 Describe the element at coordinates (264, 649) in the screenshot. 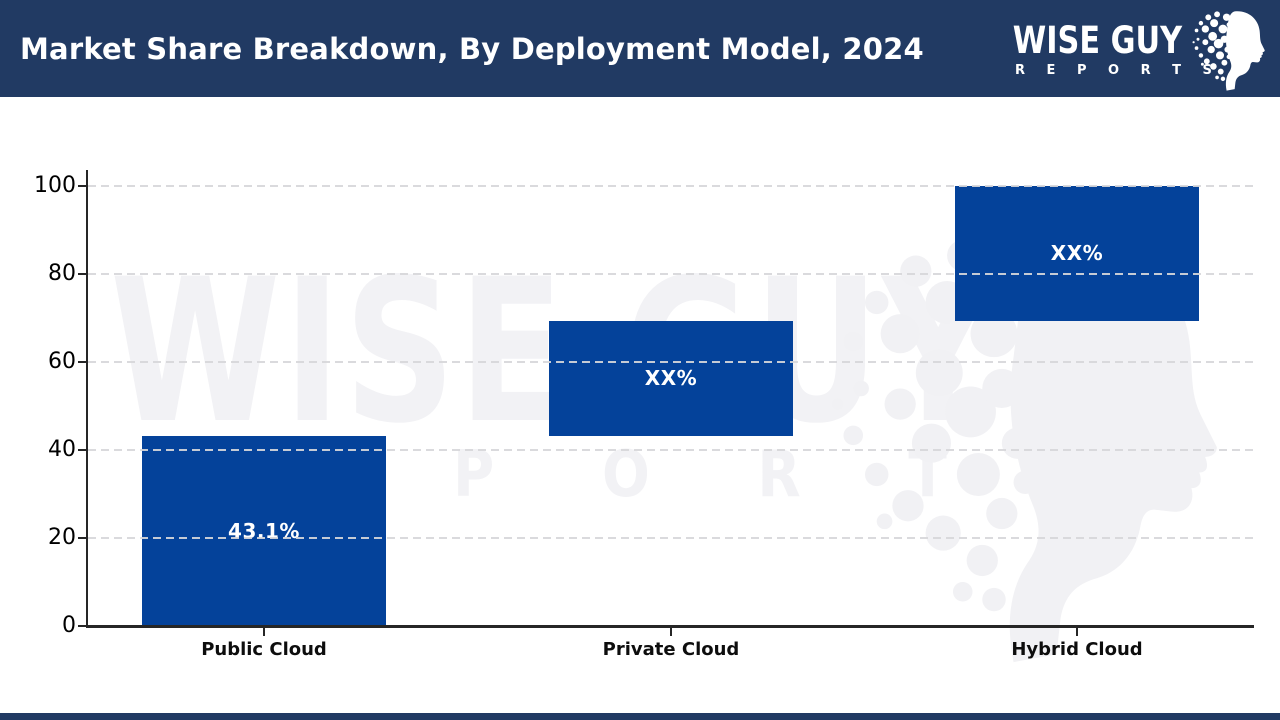

I see `x-axis-label-public-cloud: Public Cloud` at that location.